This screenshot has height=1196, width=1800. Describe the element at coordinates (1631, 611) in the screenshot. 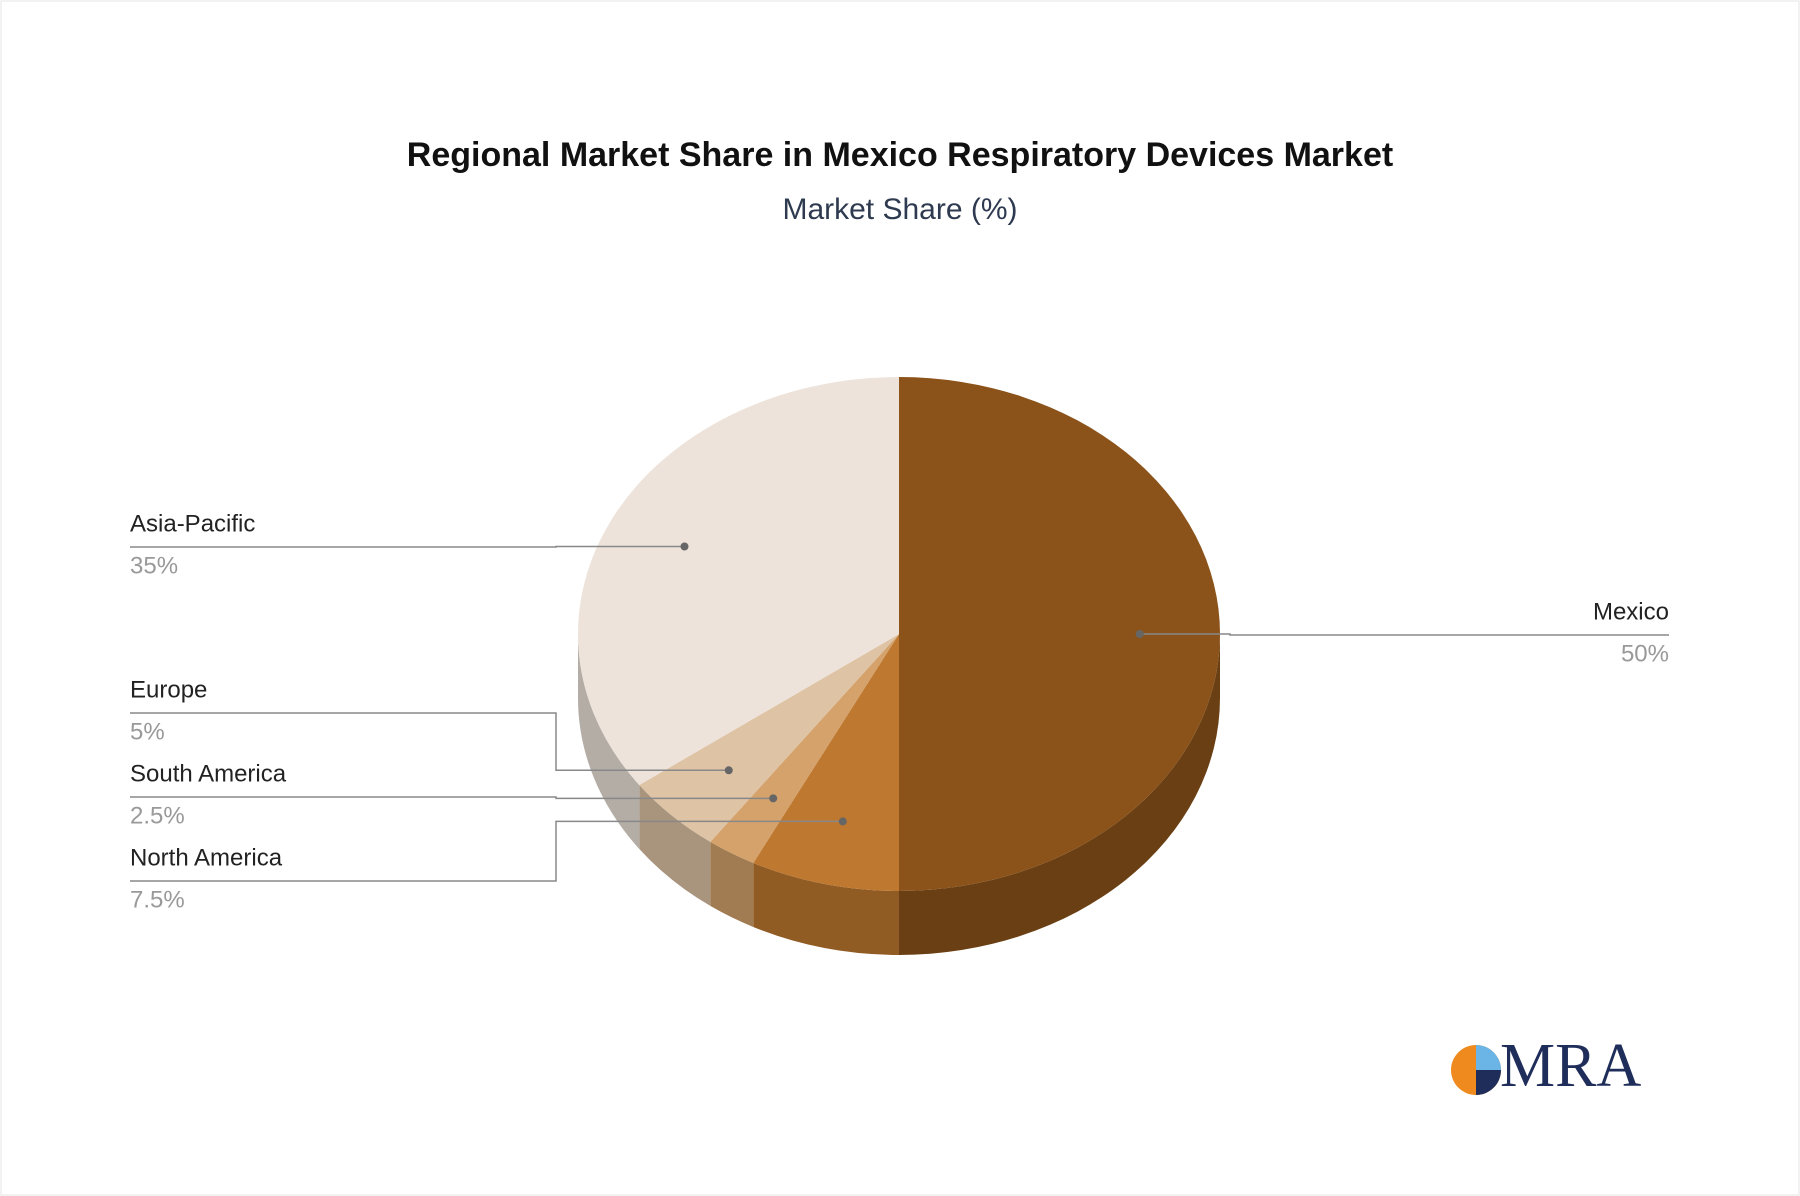

I see `slice-label: Mexico` at that location.